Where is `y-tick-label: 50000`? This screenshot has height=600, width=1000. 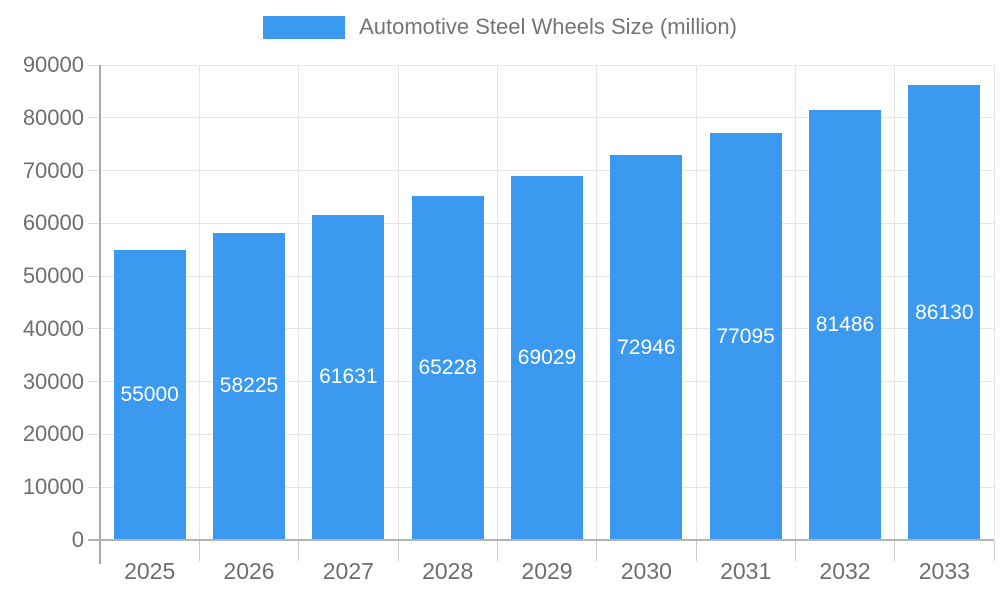
y-tick-label: 50000 is located at coordinates (53, 276).